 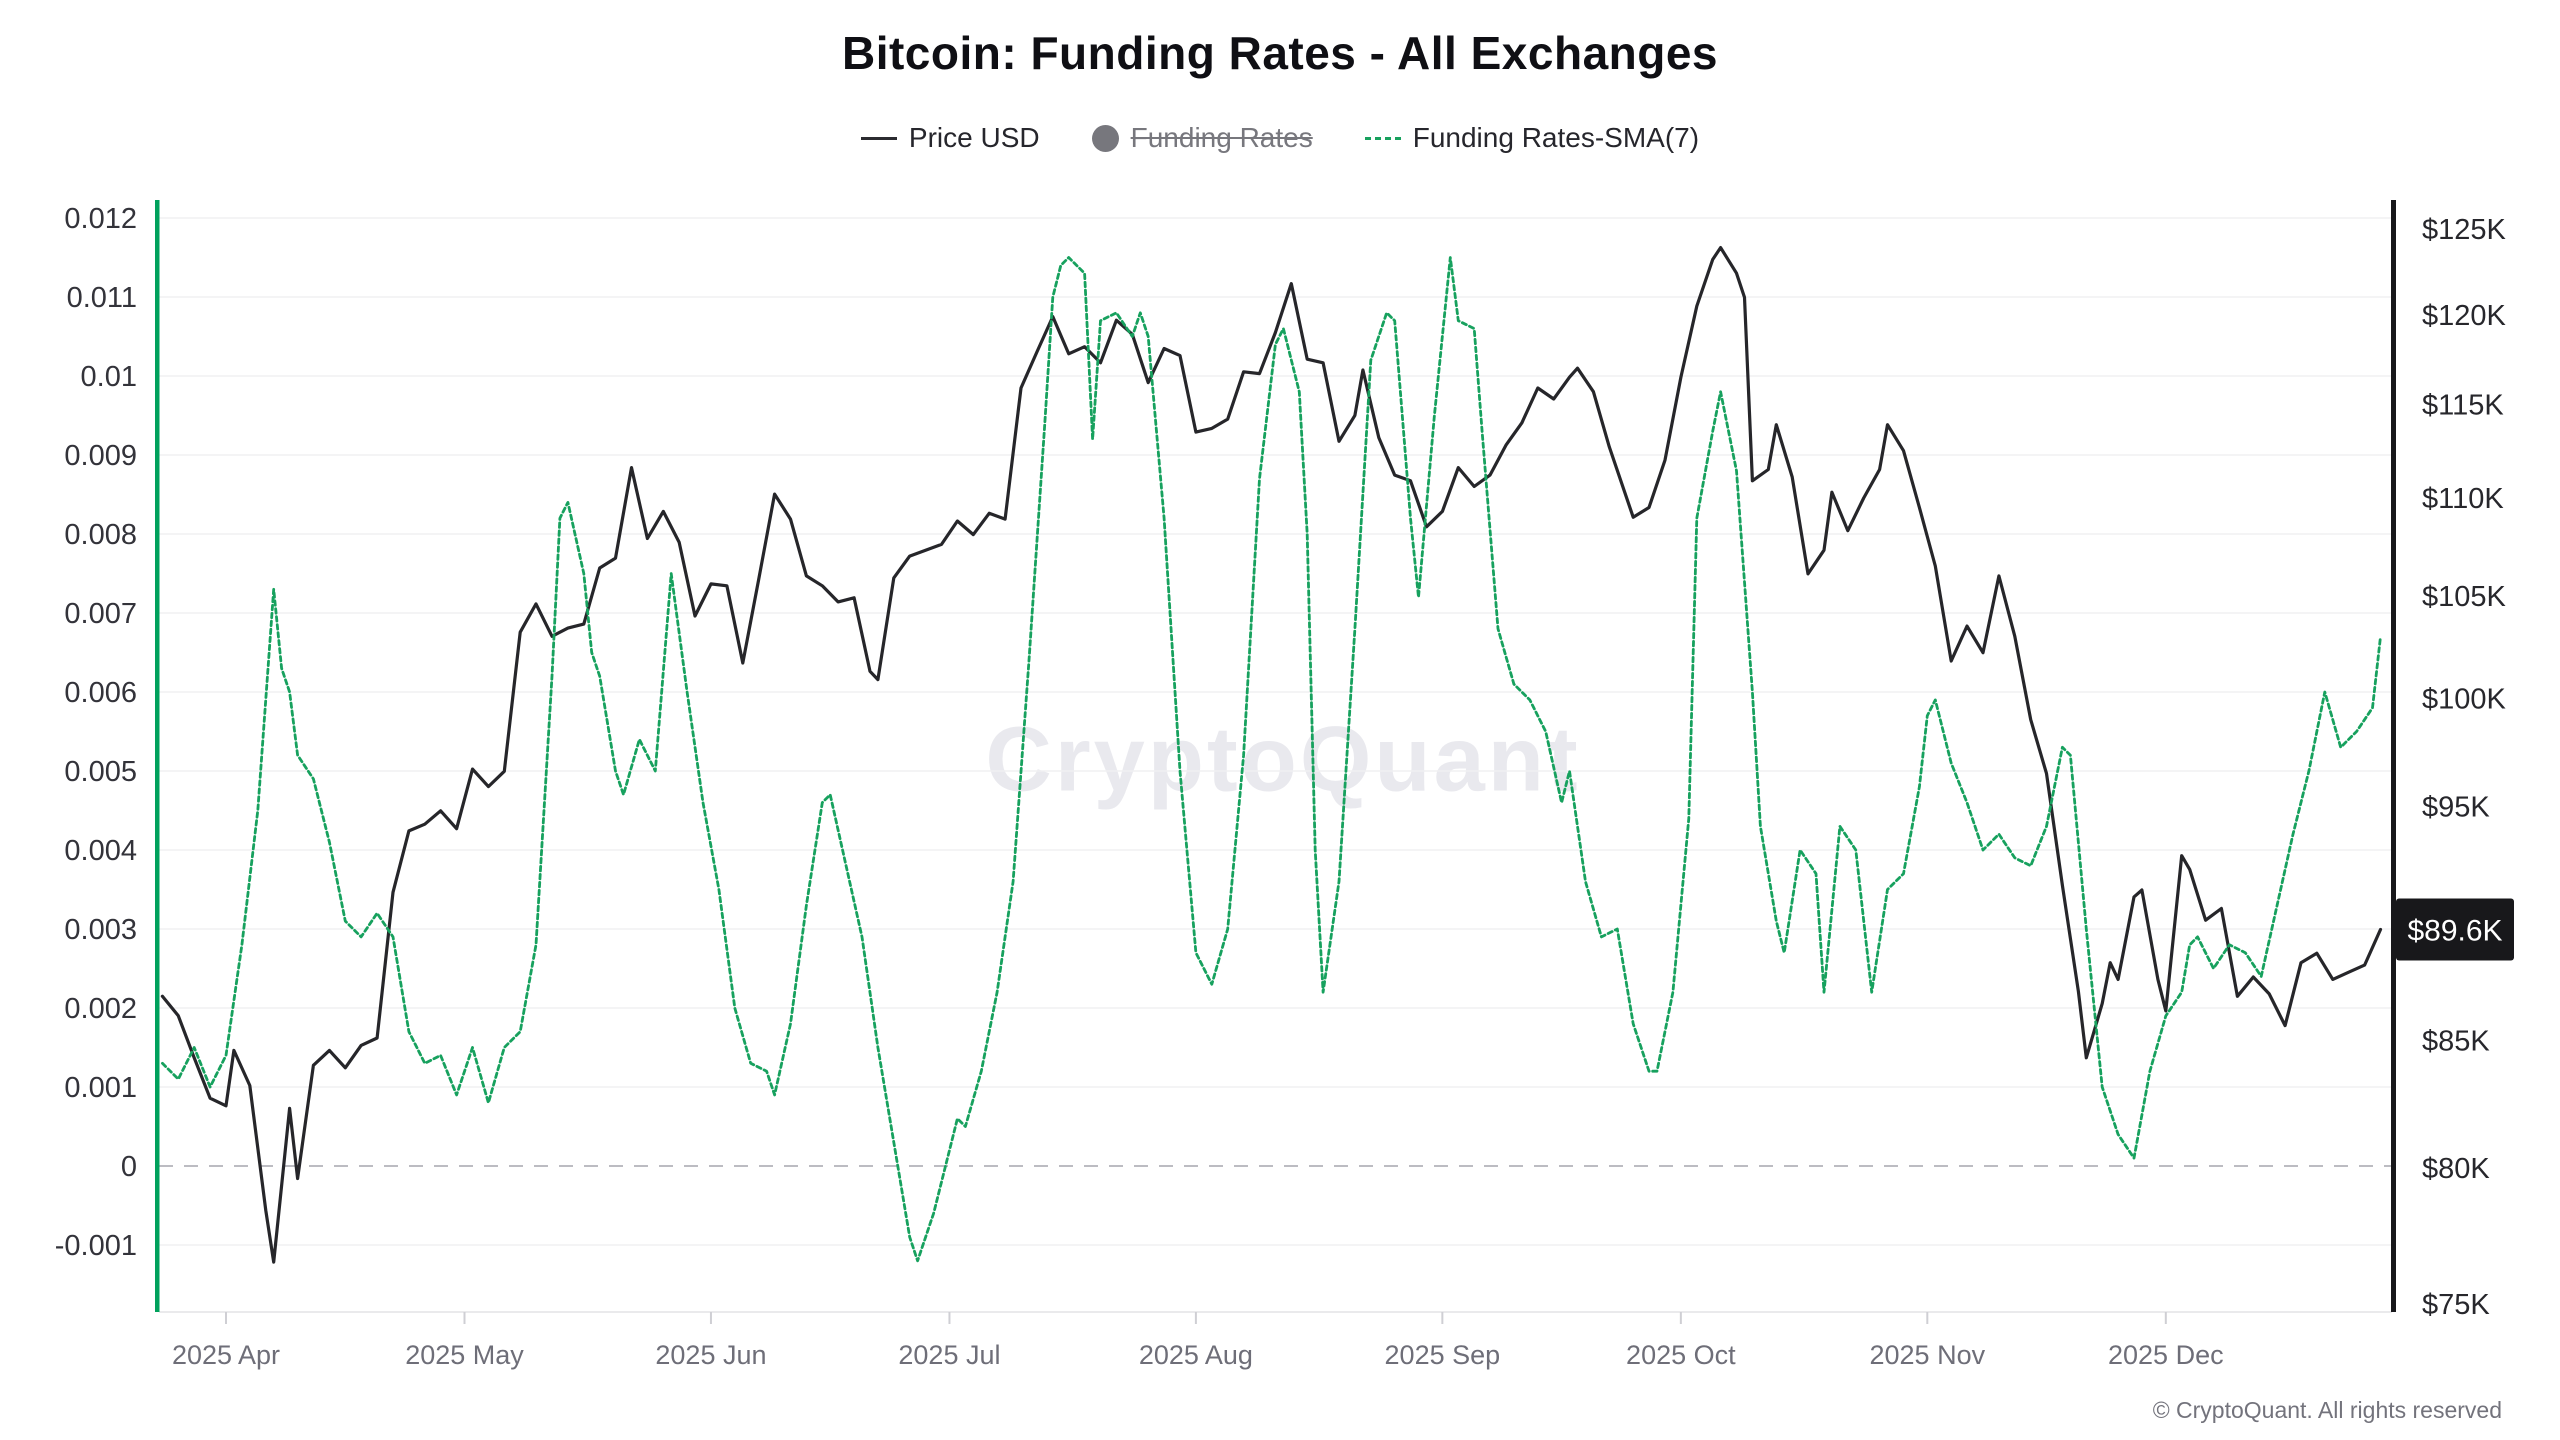 What do you see at coordinates (1105, 138) in the screenshot?
I see `circle-marker-icon` at bounding box center [1105, 138].